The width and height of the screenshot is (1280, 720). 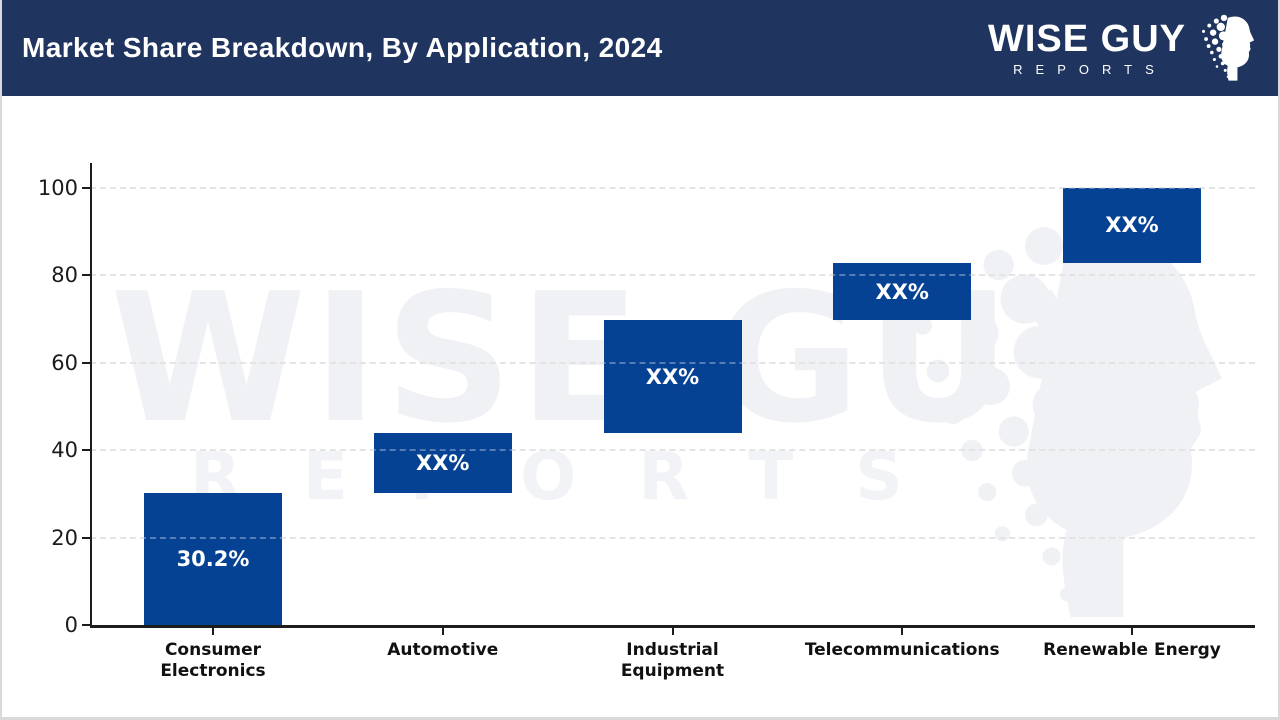 What do you see at coordinates (71, 625) in the screenshot?
I see `y-axis-tick-label: 0` at bounding box center [71, 625].